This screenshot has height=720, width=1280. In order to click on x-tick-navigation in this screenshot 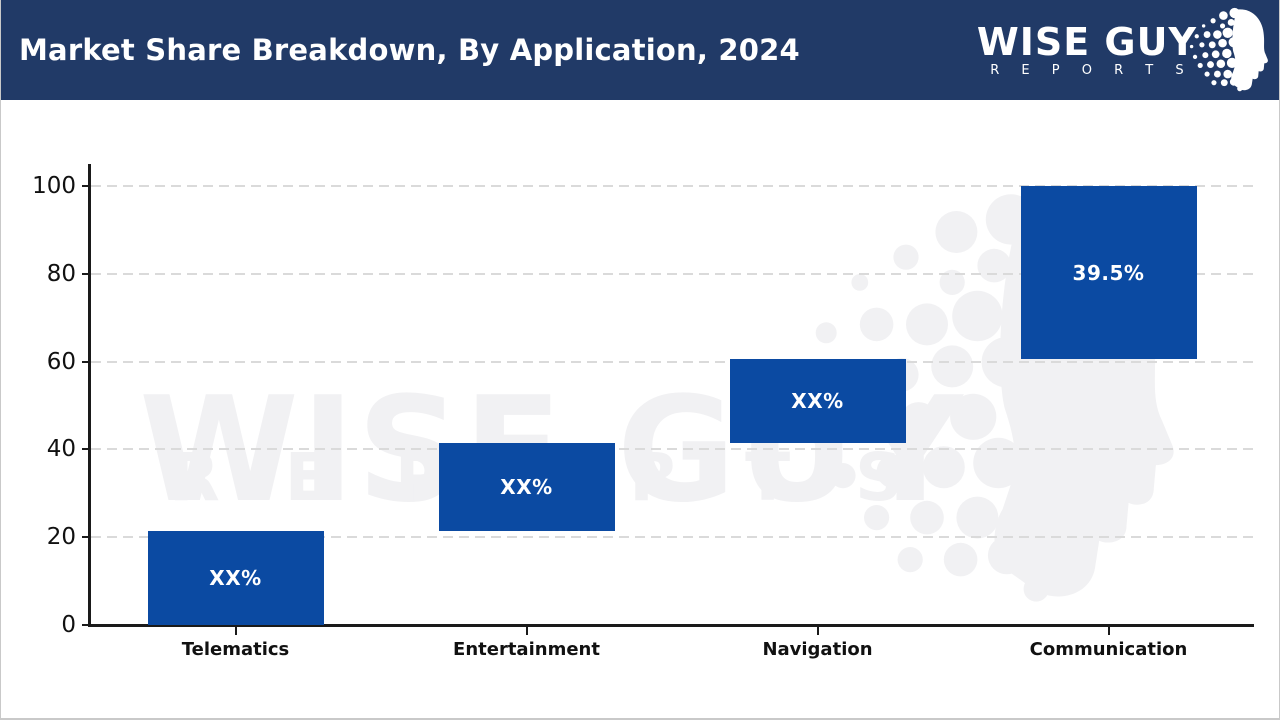, I will do `click(817, 631)`.